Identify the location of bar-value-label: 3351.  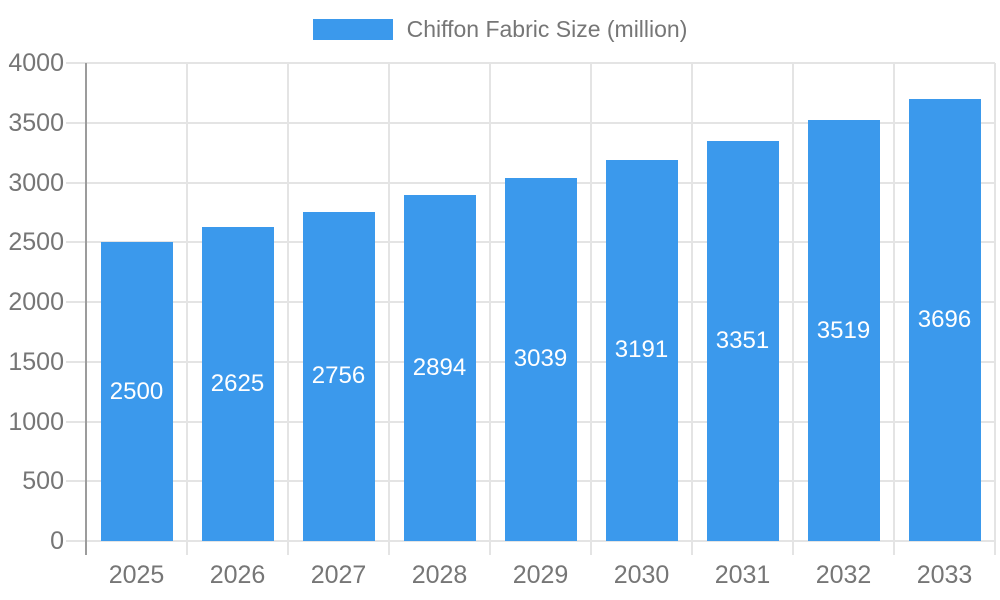
(742, 340).